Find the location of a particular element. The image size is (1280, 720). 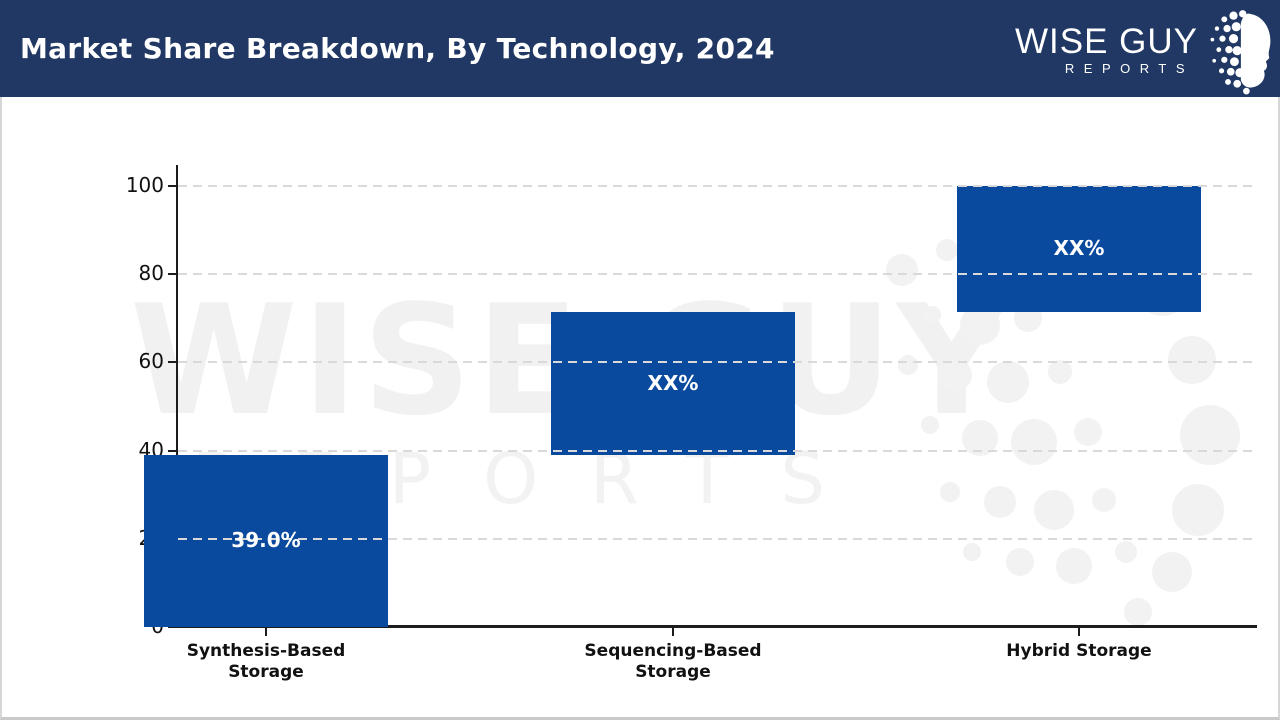

wise-guy-logo: WISE GUY REPORTS is located at coordinates (1143, 50).